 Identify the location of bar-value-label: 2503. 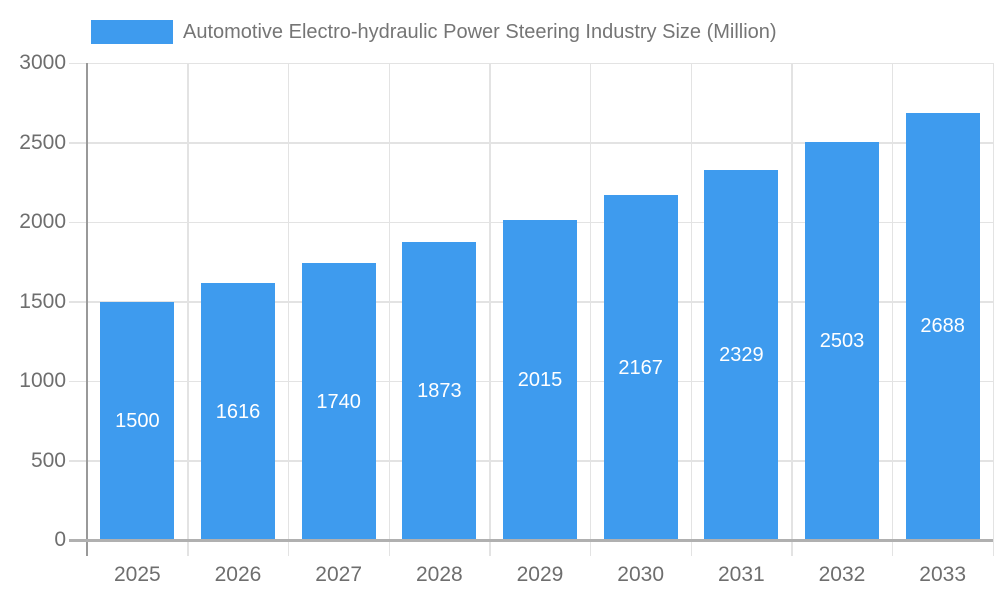
(842, 341).